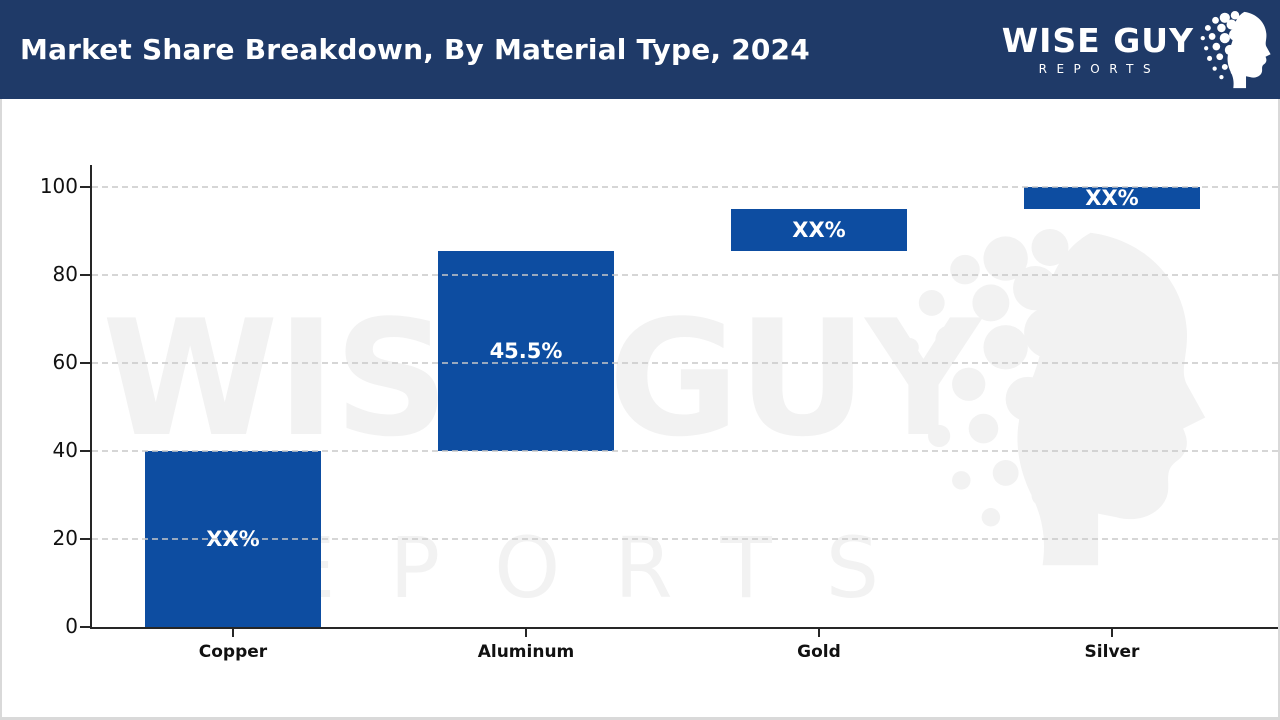  I want to click on bar-aluminum: 45.5%, so click(526, 350).